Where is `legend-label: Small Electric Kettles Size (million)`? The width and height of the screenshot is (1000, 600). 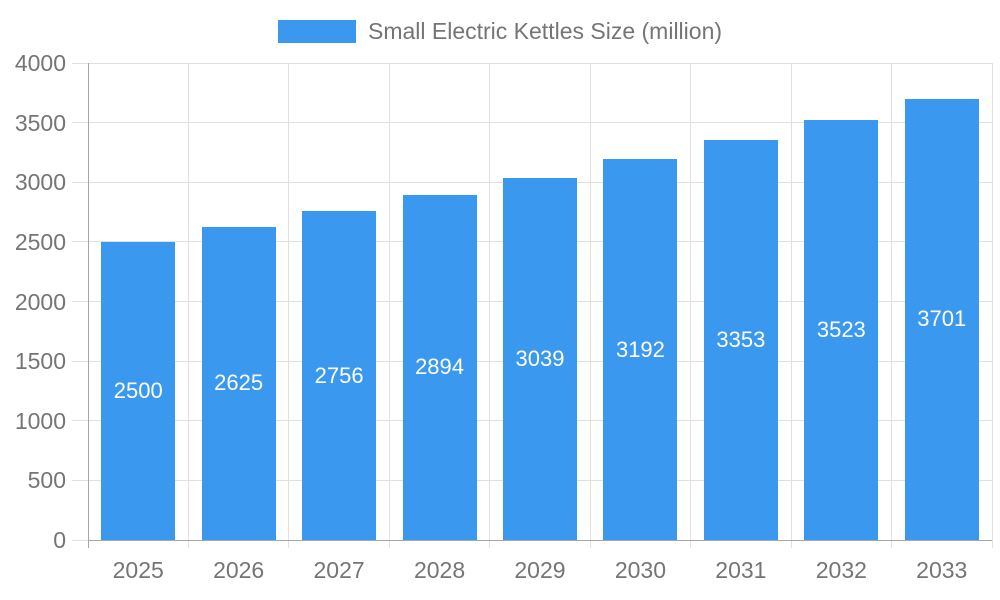 legend-label: Small Electric Kettles Size (million) is located at coordinates (545, 31).